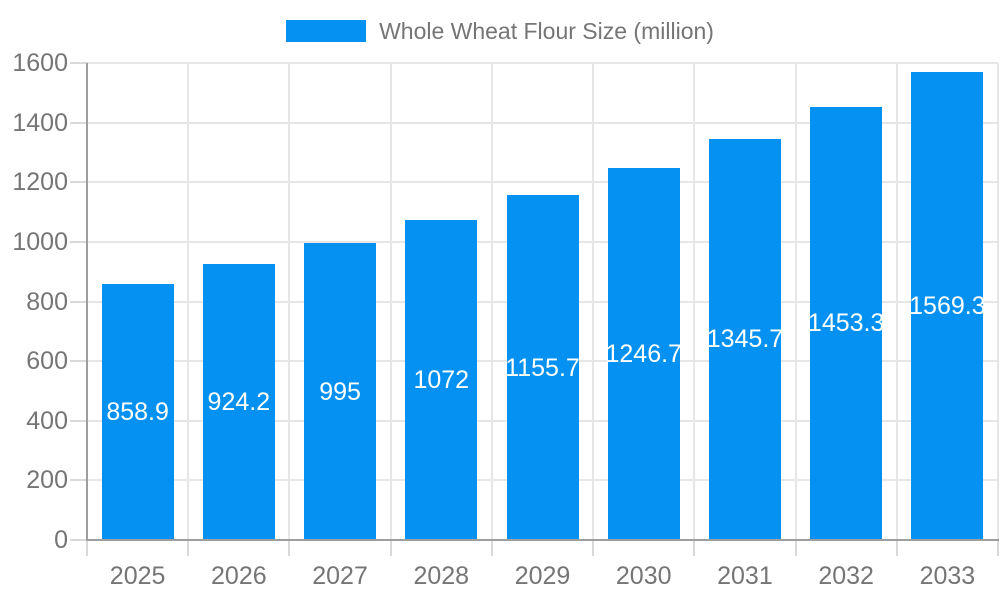  What do you see at coordinates (61, 540) in the screenshot?
I see `y-axis-label: 0` at bounding box center [61, 540].